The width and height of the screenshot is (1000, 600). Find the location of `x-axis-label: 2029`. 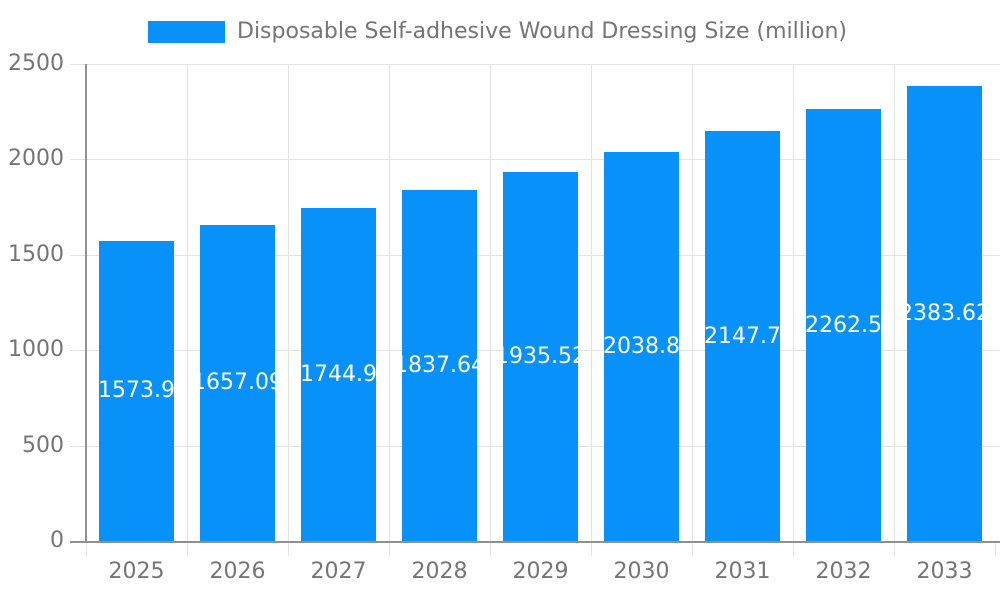

x-axis-label: 2029 is located at coordinates (540, 571).